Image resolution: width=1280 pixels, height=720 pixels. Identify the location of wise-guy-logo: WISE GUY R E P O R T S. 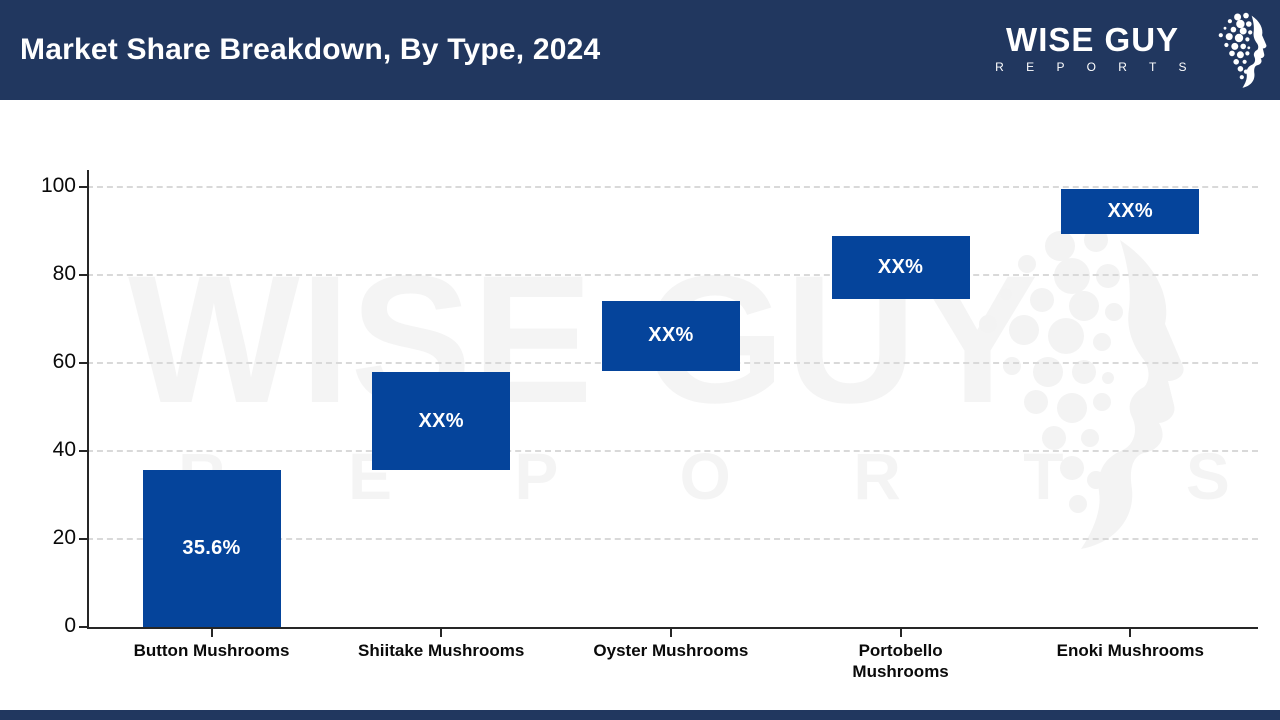
(1131, 51).